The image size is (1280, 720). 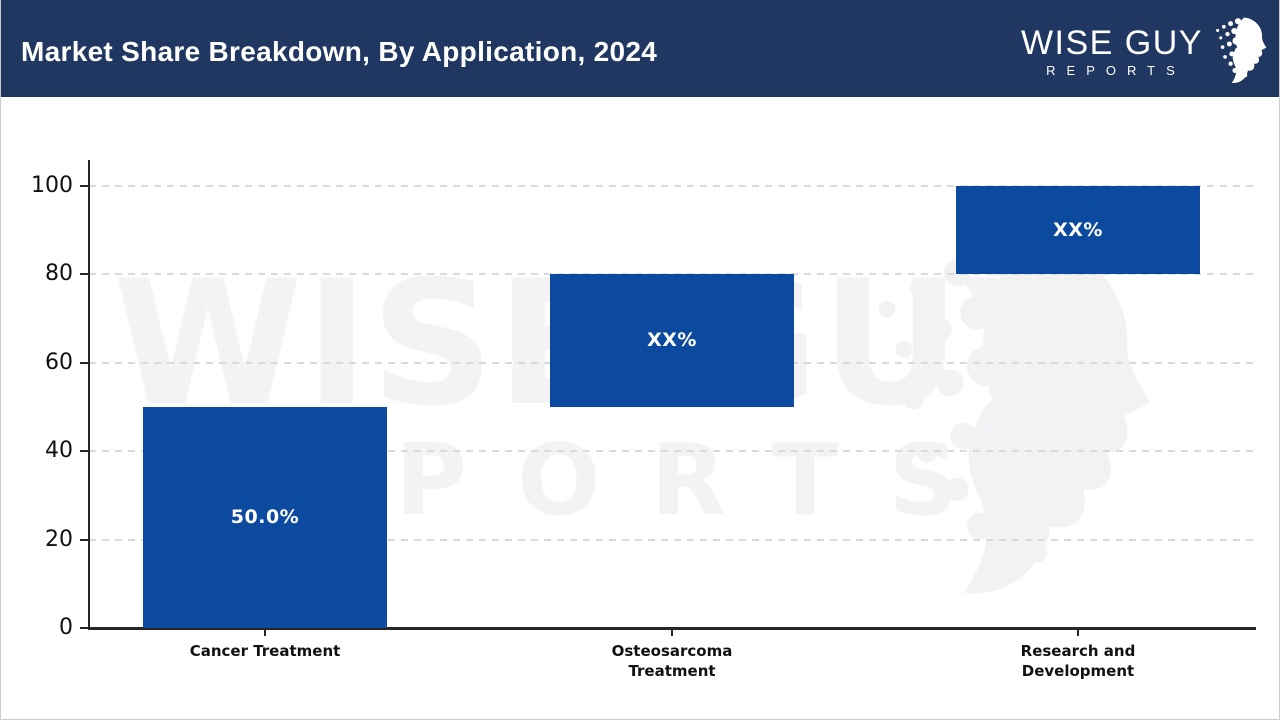 I want to click on logo-text: WISE GUY REPORTS, so click(x=1112, y=51).